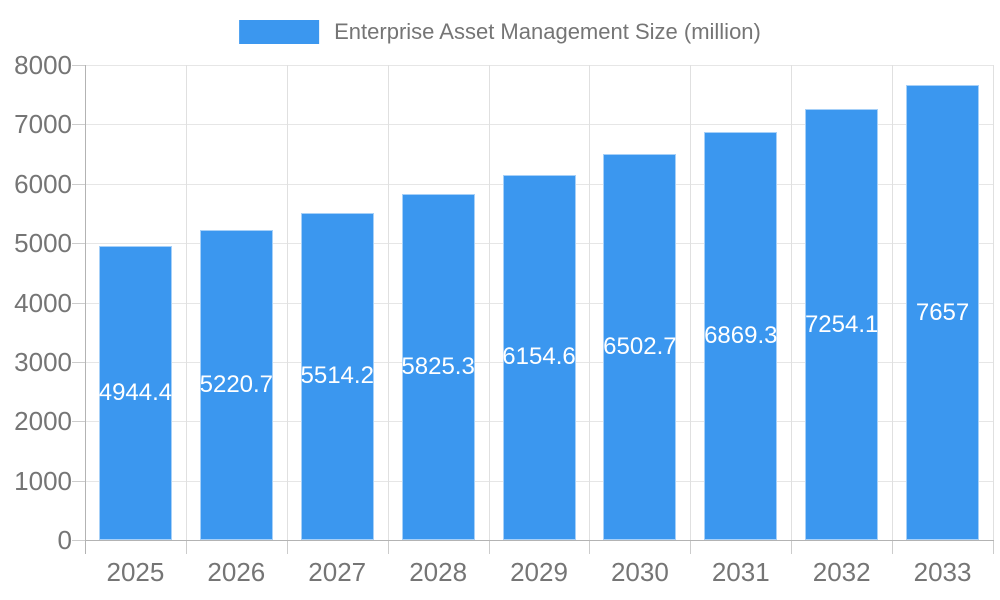 Image resolution: width=1000 pixels, height=600 pixels. What do you see at coordinates (43, 480) in the screenshot?
I see `y-axis-label: 1000` at bounding box center [43, 480].